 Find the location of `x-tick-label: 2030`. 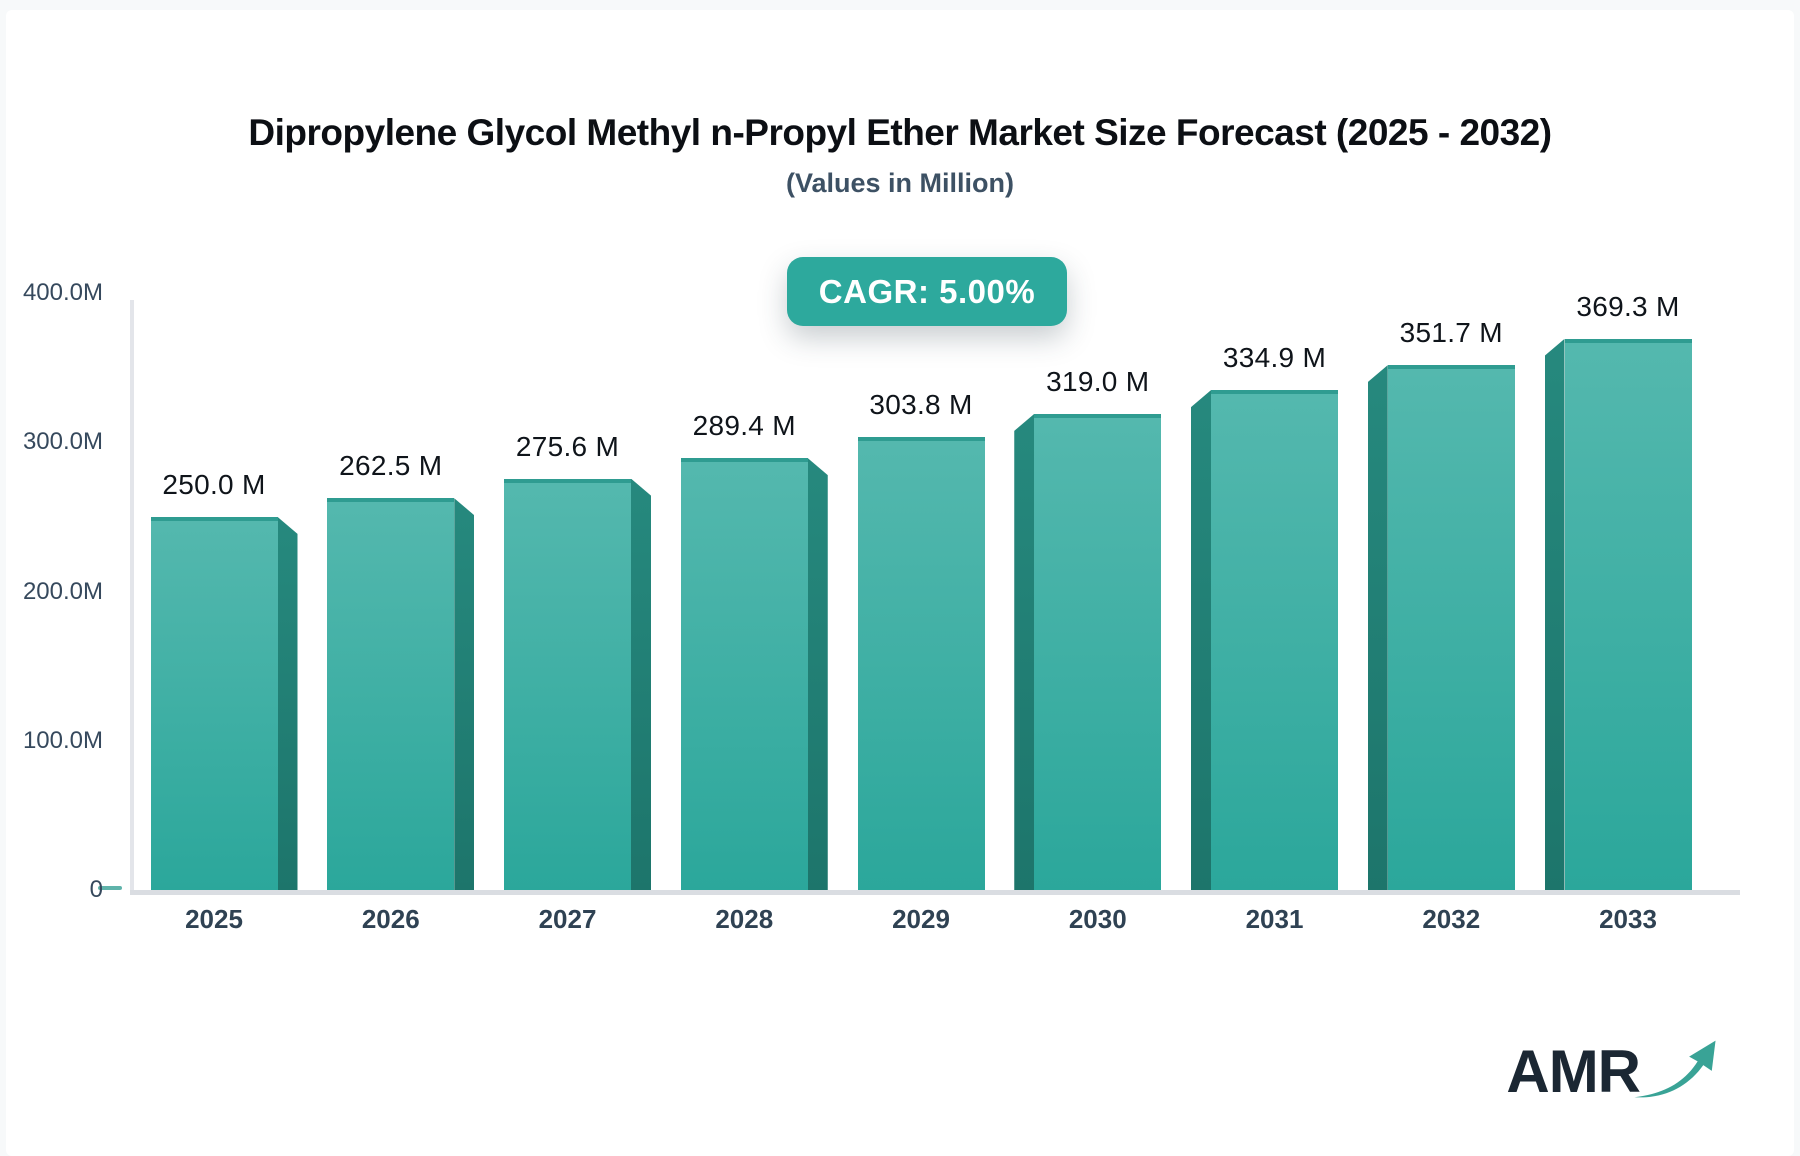

x-tick-label: 2030 is located at coordinates (1097, 919).